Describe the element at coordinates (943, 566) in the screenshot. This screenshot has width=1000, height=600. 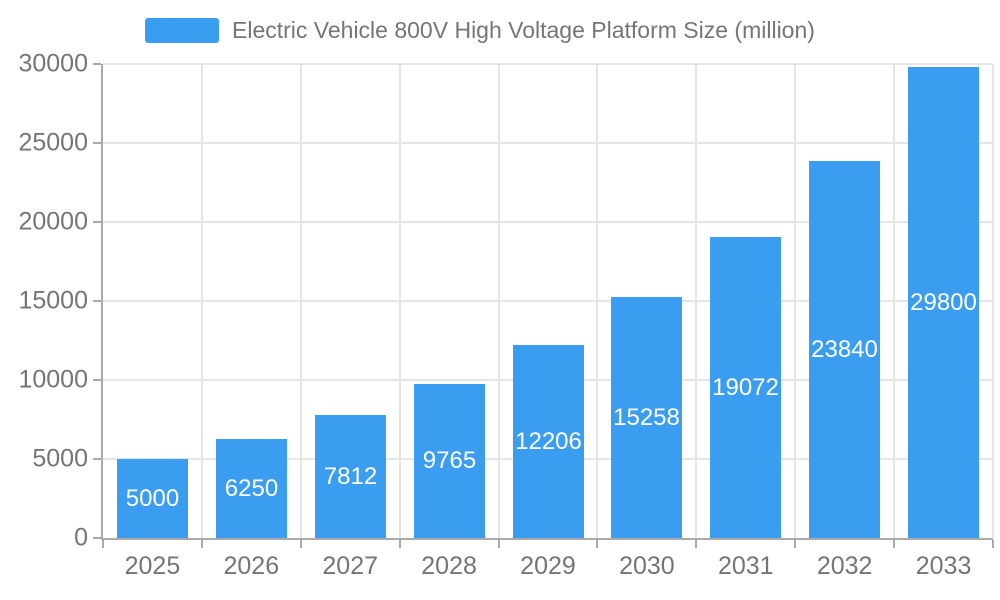
I see `x-tick-label: 2033` at that location.